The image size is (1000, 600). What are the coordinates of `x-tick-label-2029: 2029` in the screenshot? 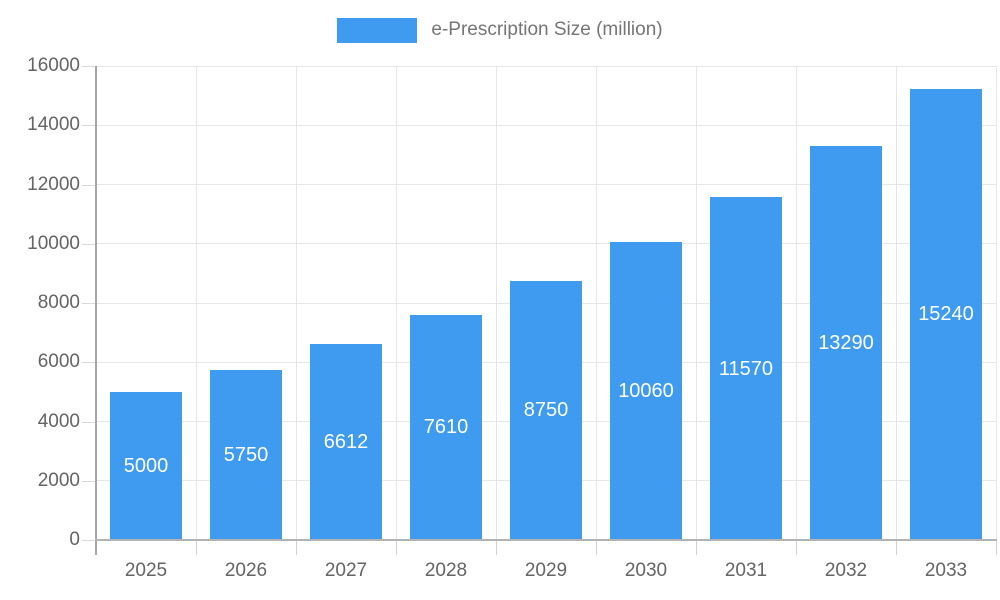 It's located at (546, 570).